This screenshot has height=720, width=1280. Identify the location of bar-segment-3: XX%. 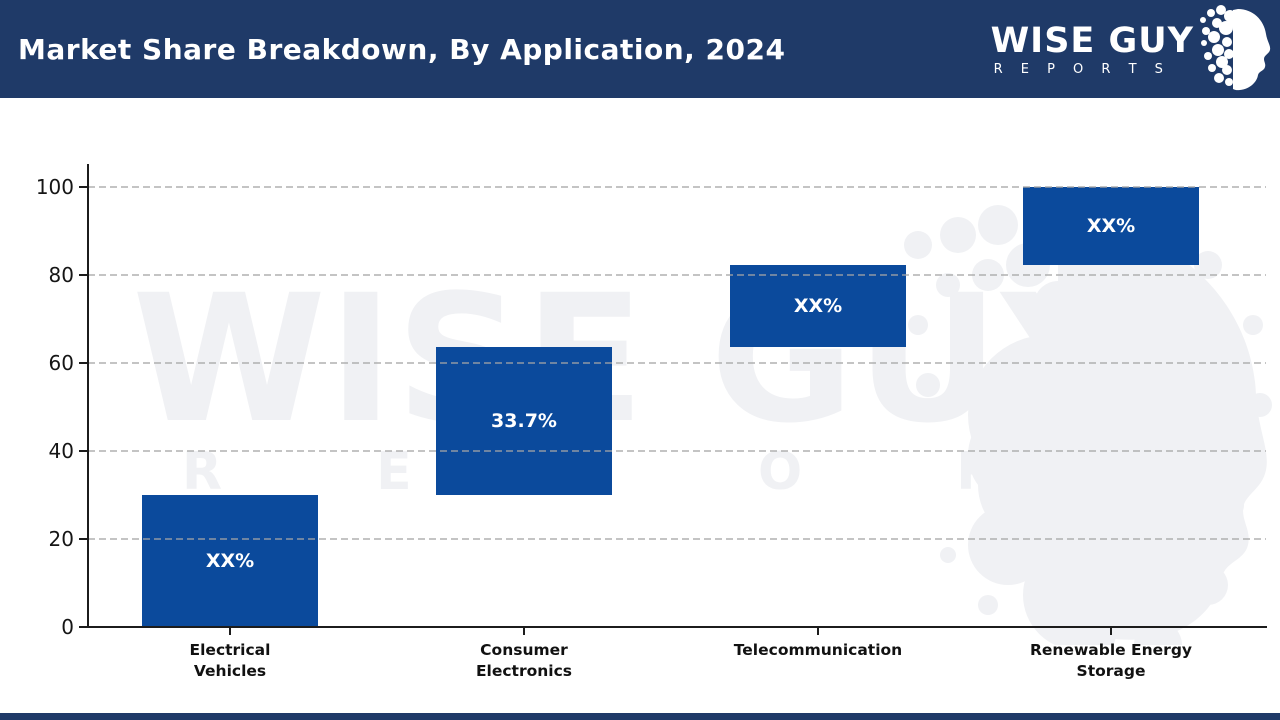
(818, 305).